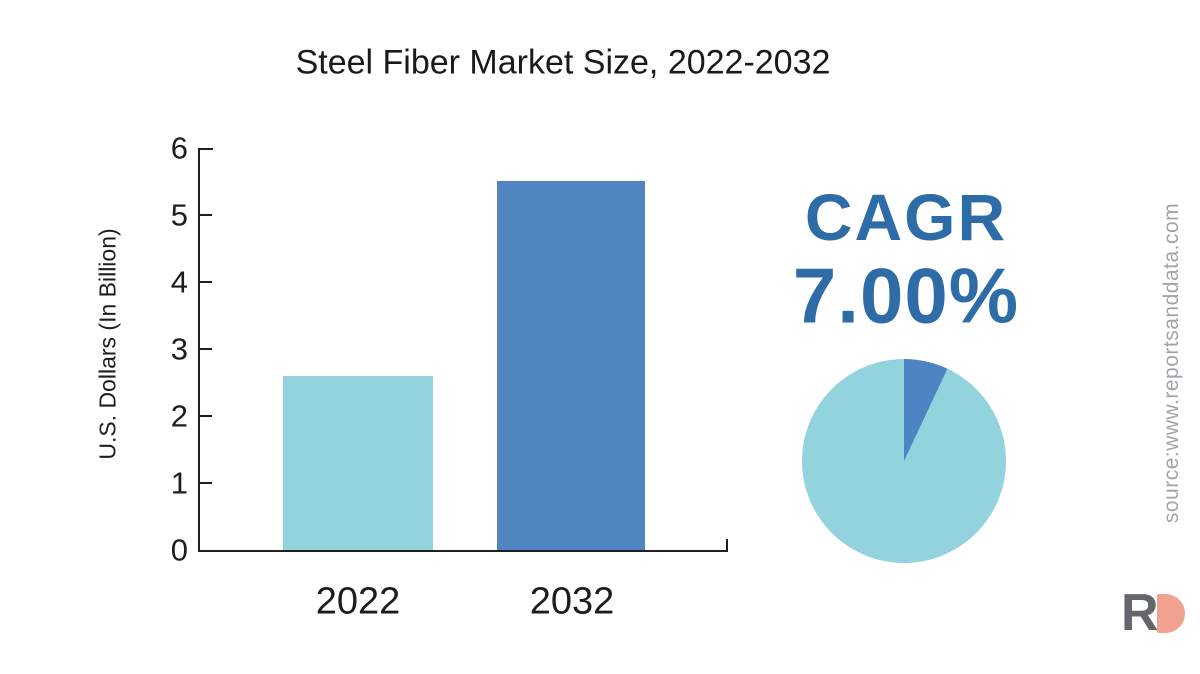 The height and width of the screenshot is (674, 1200). Describe the element at coordinates (563, 62) in the screenshot. I see `chart-title: Steel Fiber Market Size, 2022-2032` at that location.